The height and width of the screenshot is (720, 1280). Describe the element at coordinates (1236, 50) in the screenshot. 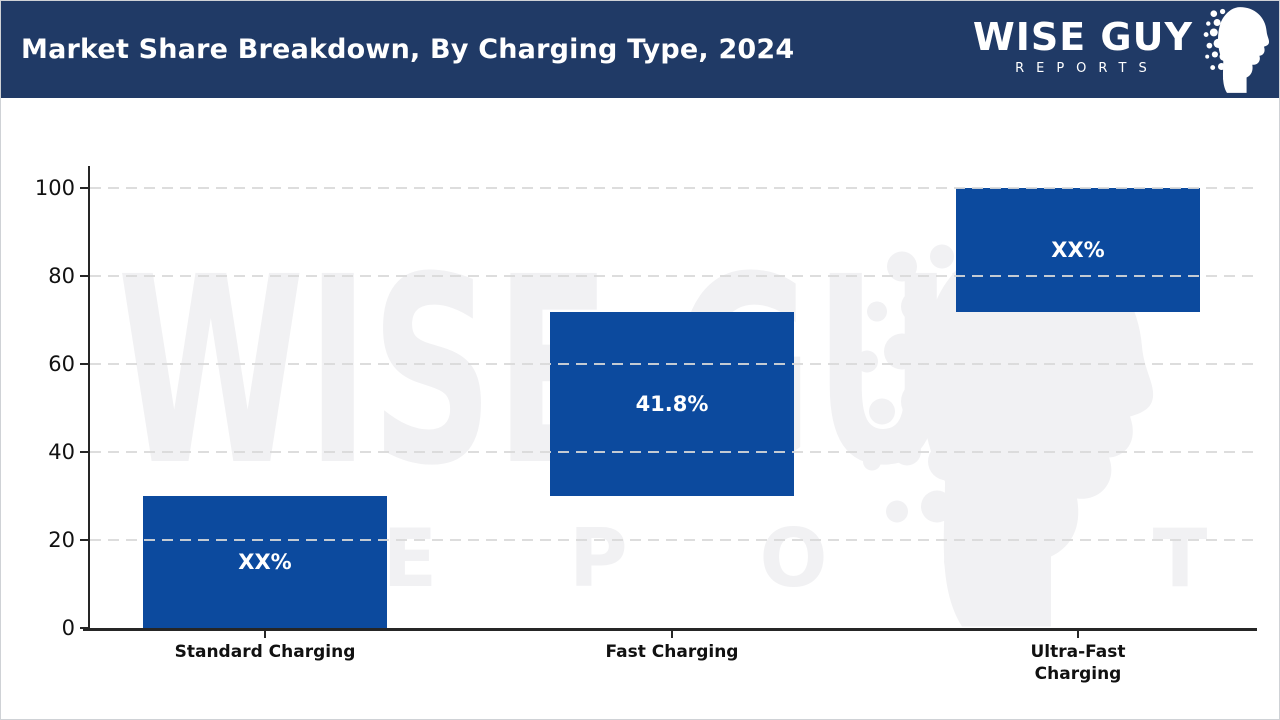

I see `brand-head-icon` at that location.